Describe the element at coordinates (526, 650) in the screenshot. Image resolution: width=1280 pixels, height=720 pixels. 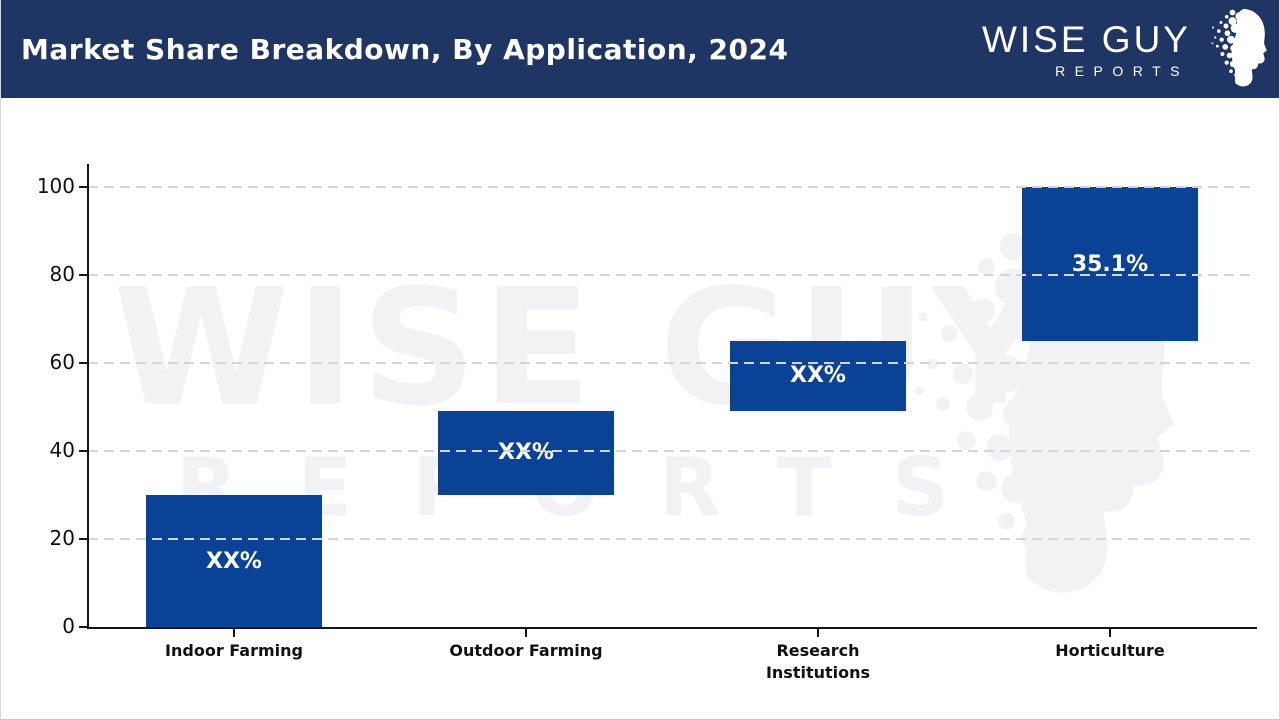
I see `category-label: Outdoor Farming` at that location.